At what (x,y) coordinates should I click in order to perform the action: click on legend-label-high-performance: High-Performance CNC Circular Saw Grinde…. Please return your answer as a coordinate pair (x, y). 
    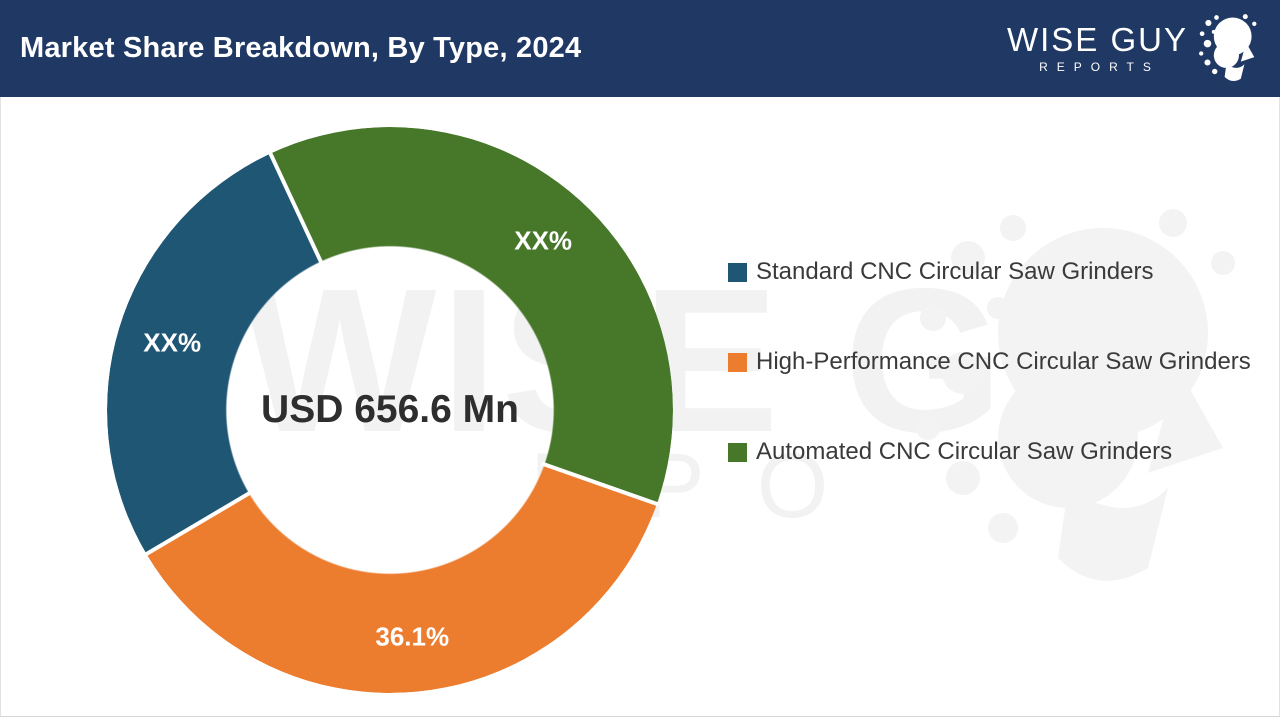
    Looking at the image, I should click on (1003, 361).